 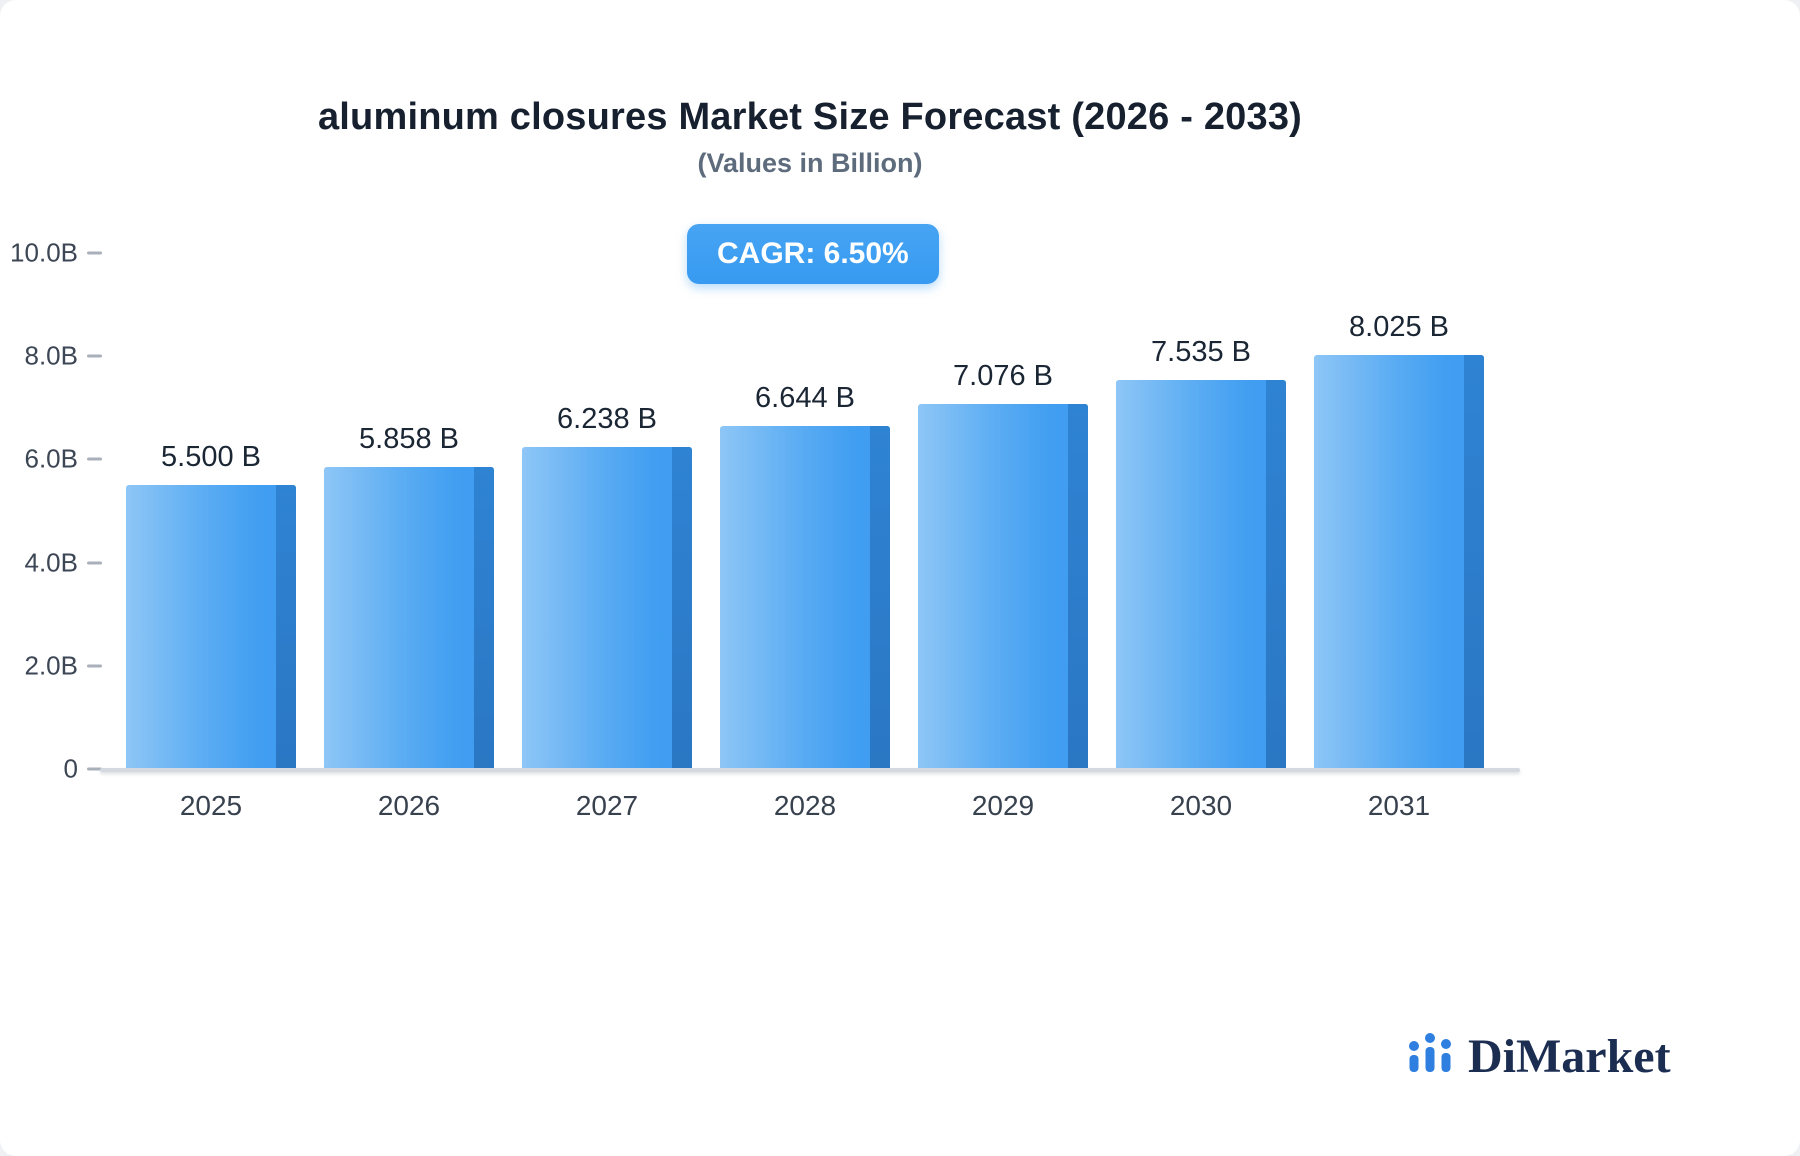 I want to click on bar-value-label: 5.858 B, so click(x=409, y=438).